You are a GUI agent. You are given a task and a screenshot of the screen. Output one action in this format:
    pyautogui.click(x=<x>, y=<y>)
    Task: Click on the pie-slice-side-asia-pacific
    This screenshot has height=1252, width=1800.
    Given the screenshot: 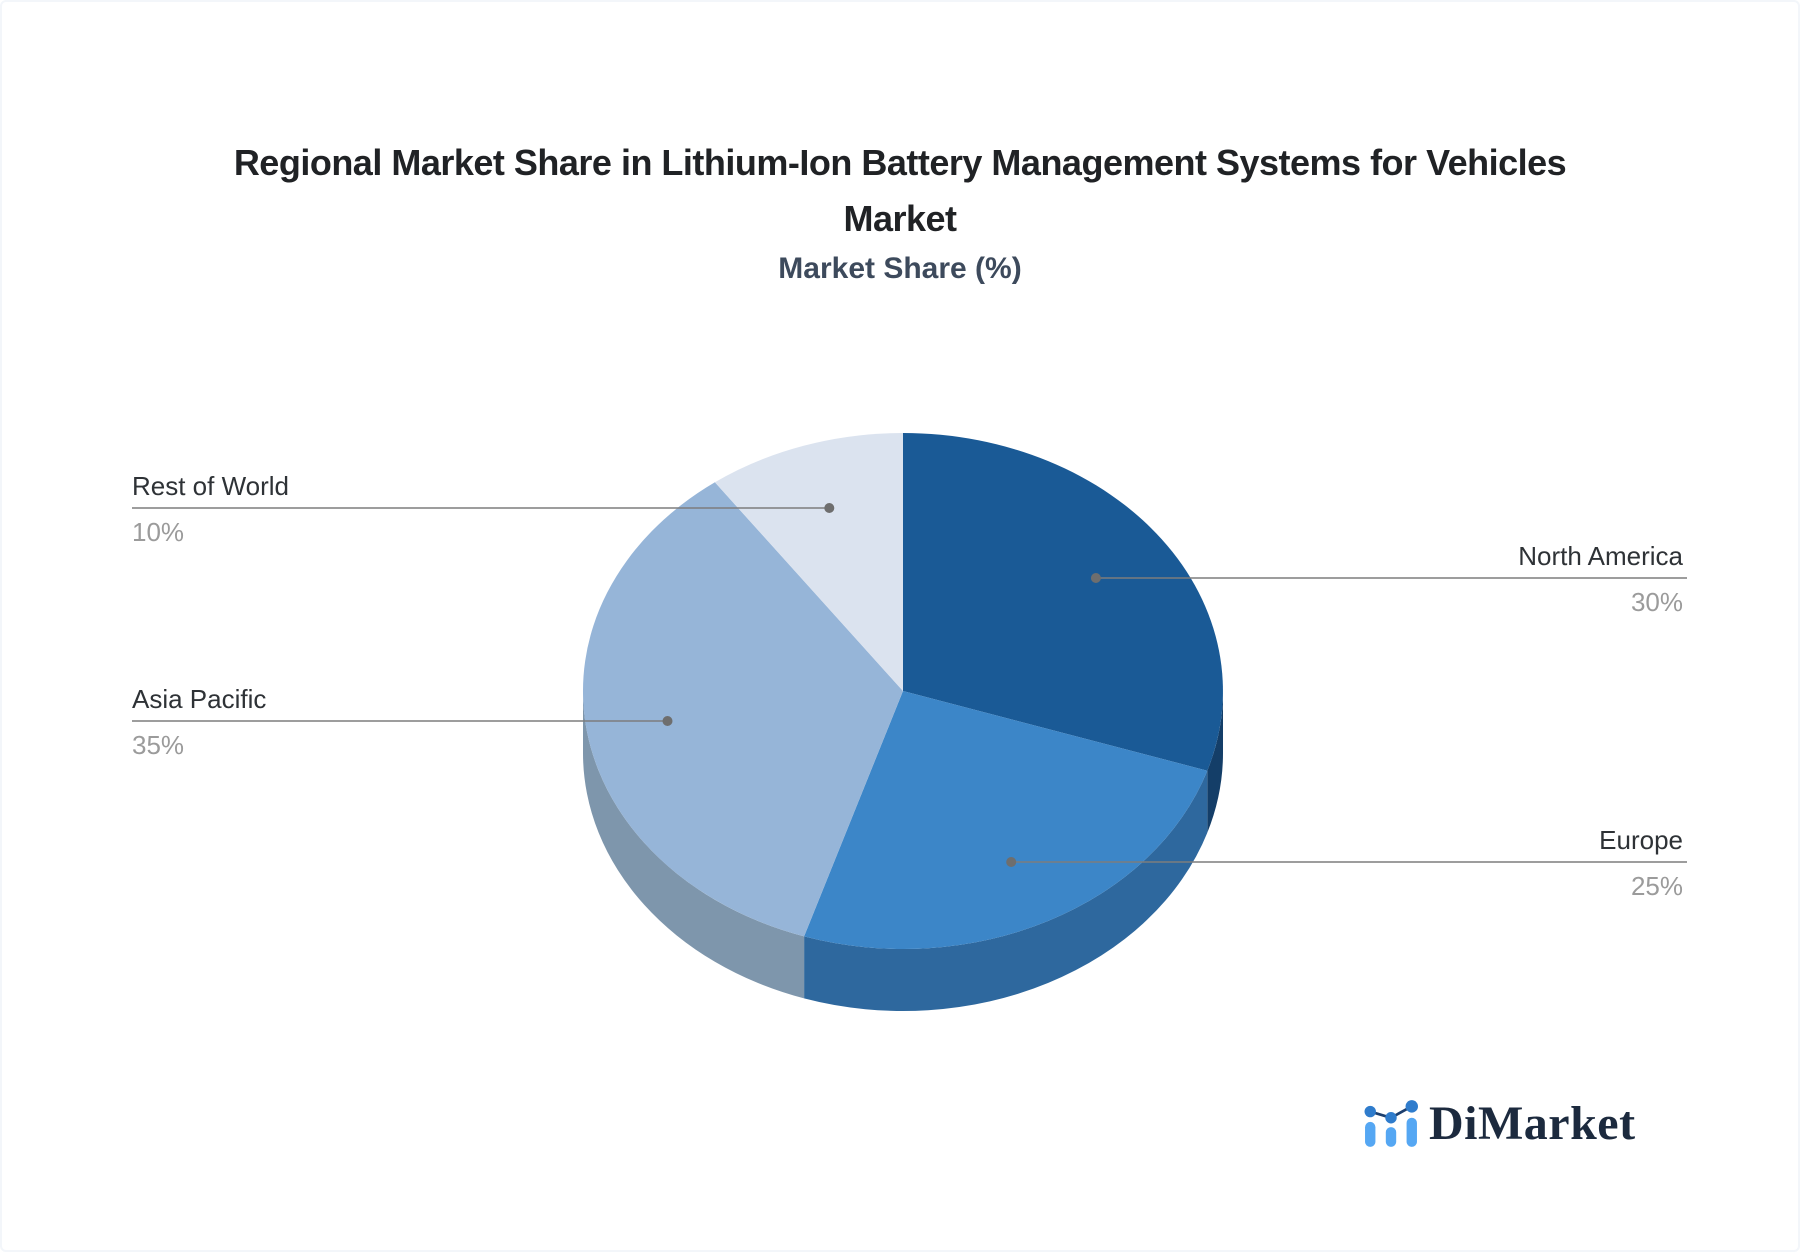 What is the action you would take?
    pyautogui.click(x=694, y=845)
    